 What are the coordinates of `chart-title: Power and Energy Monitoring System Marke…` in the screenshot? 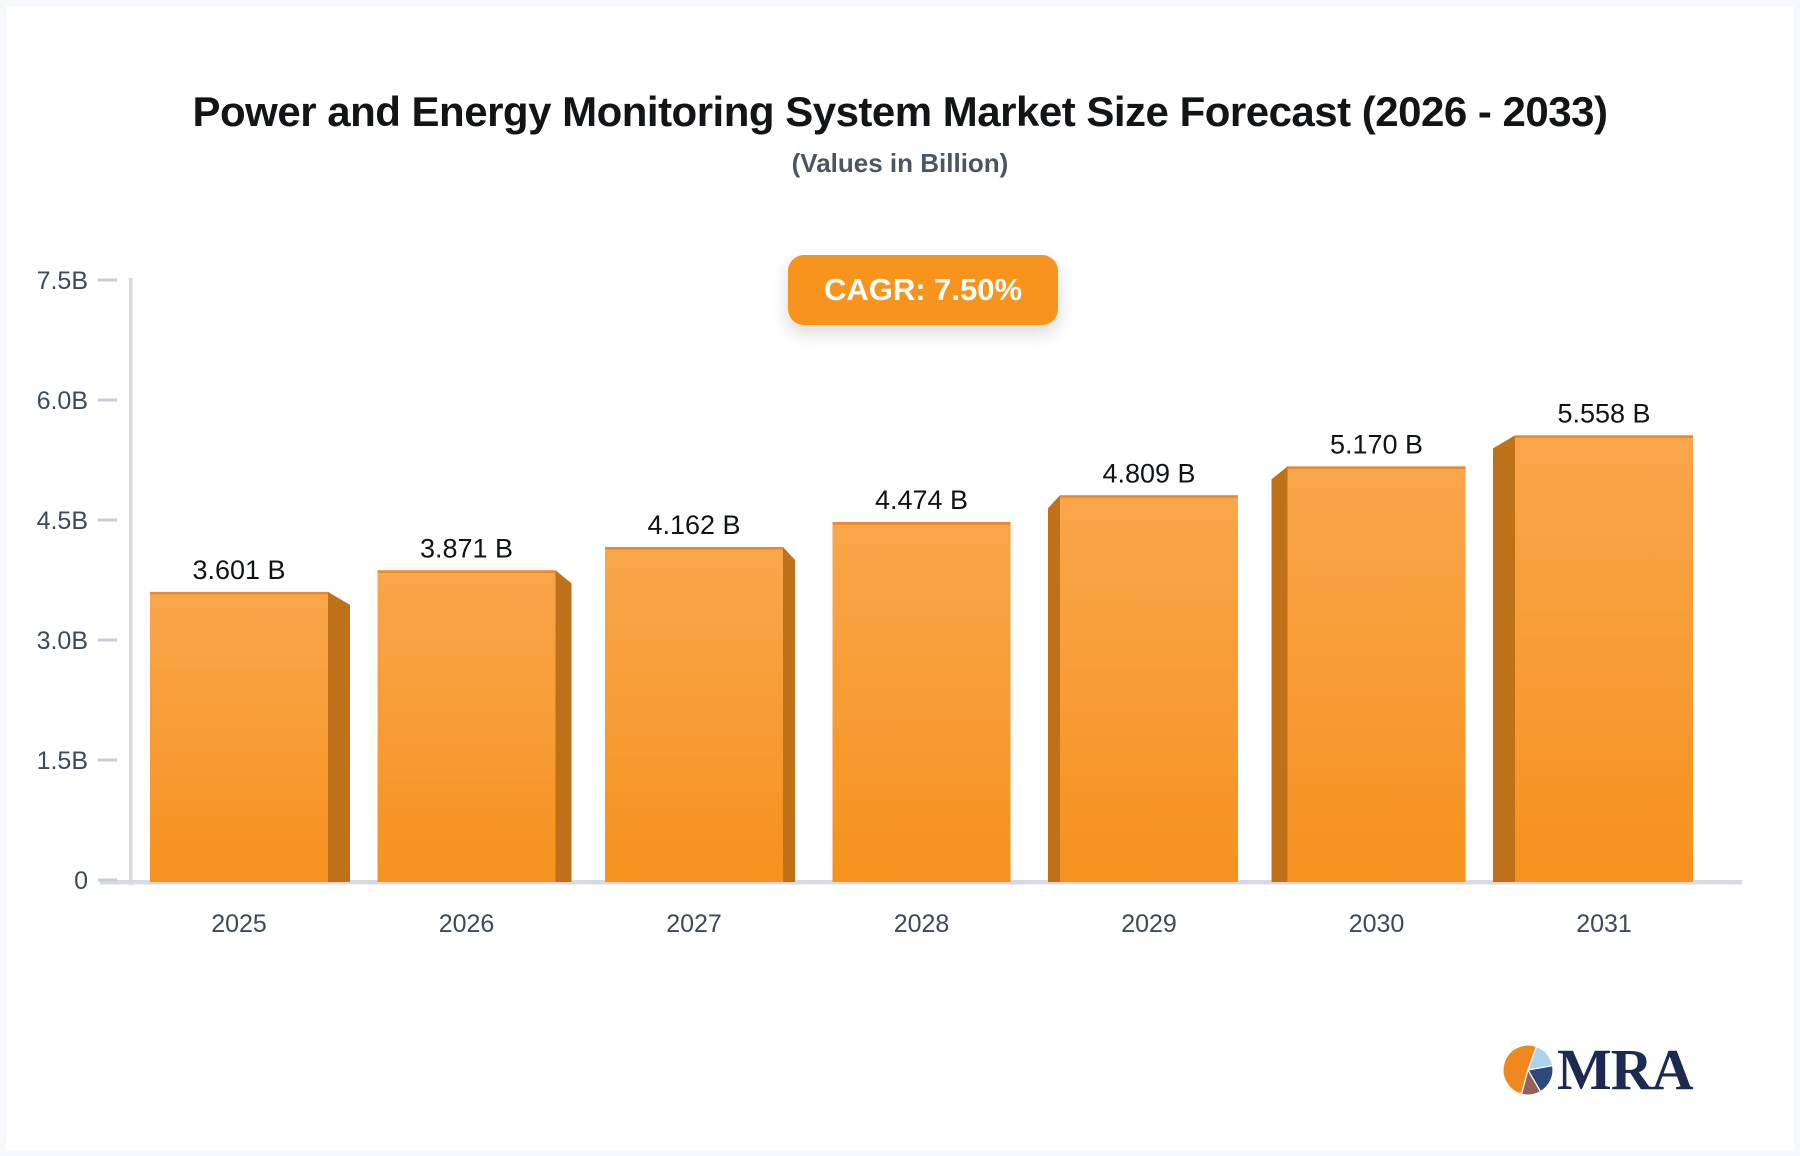 It's located at (900, 111).